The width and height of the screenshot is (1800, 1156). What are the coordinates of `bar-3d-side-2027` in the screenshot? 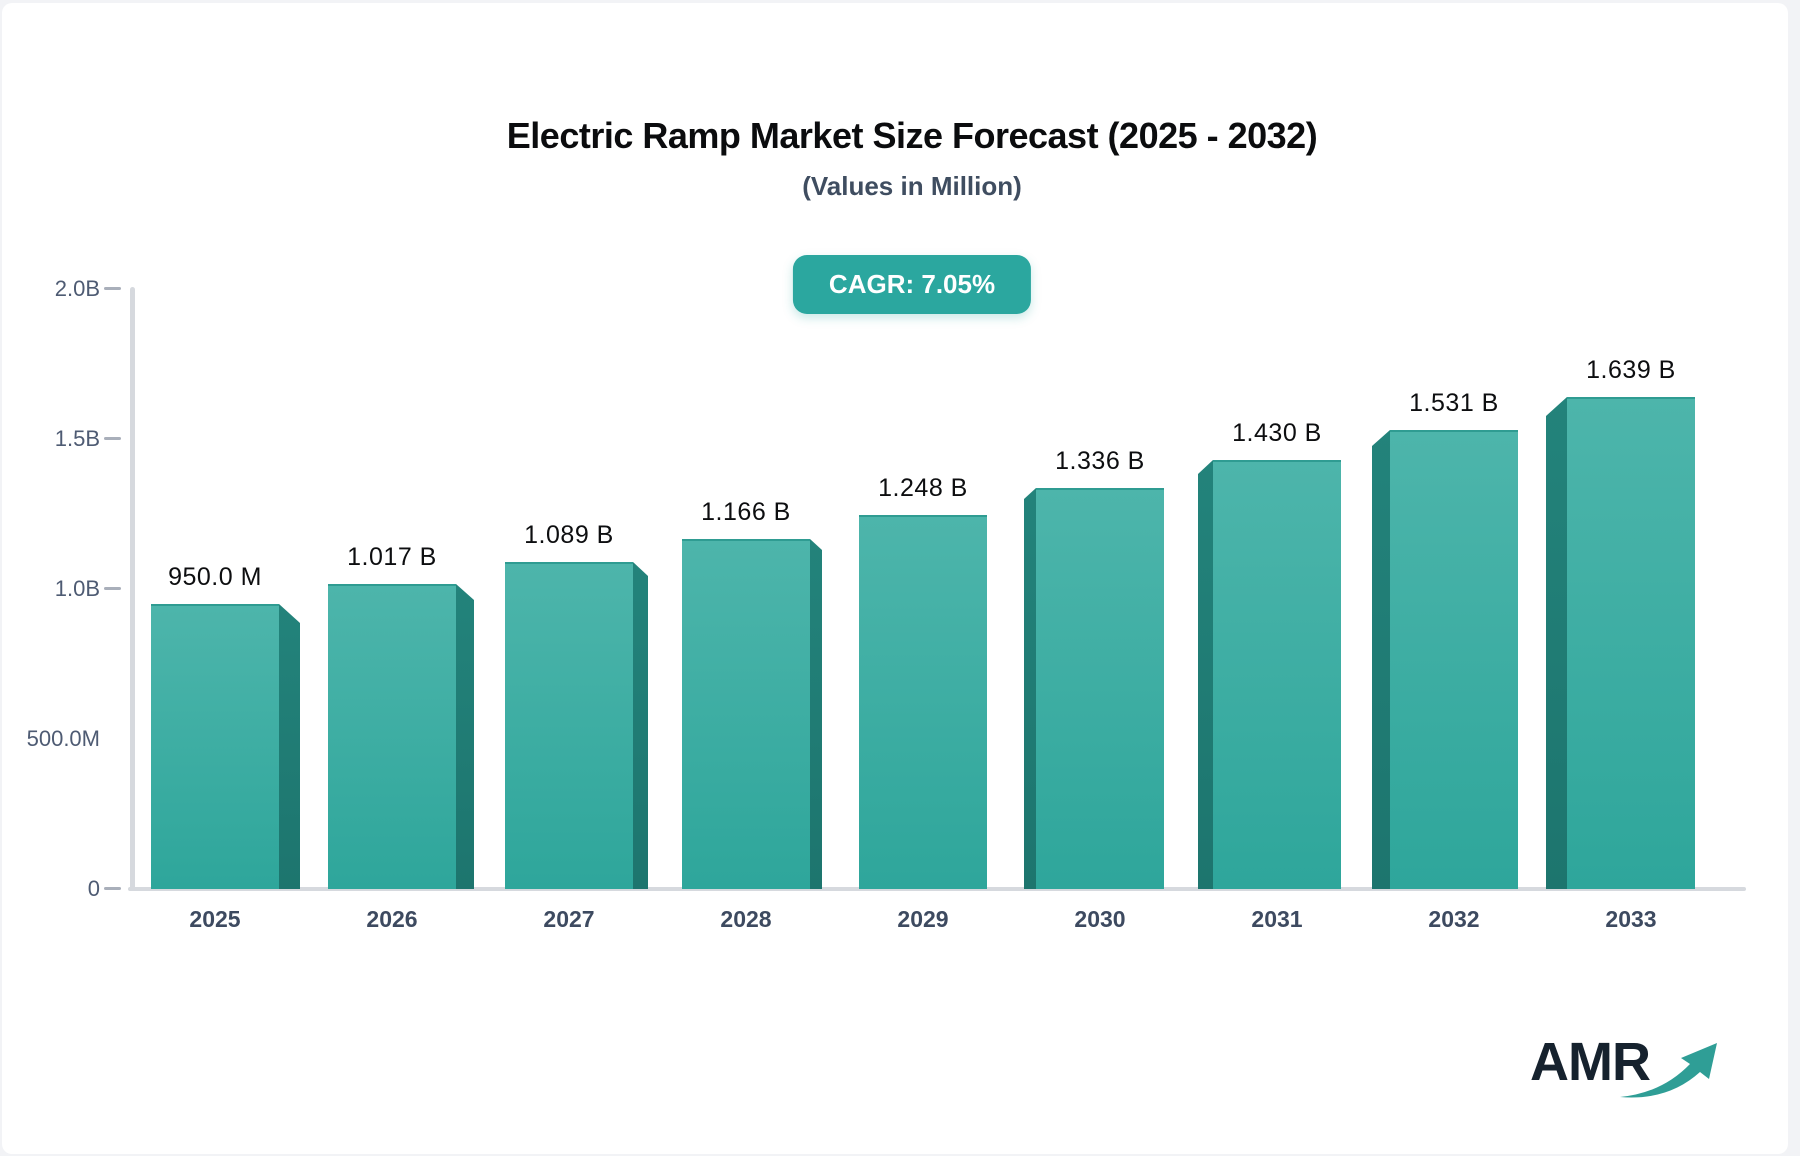 It's located at (640, 725).